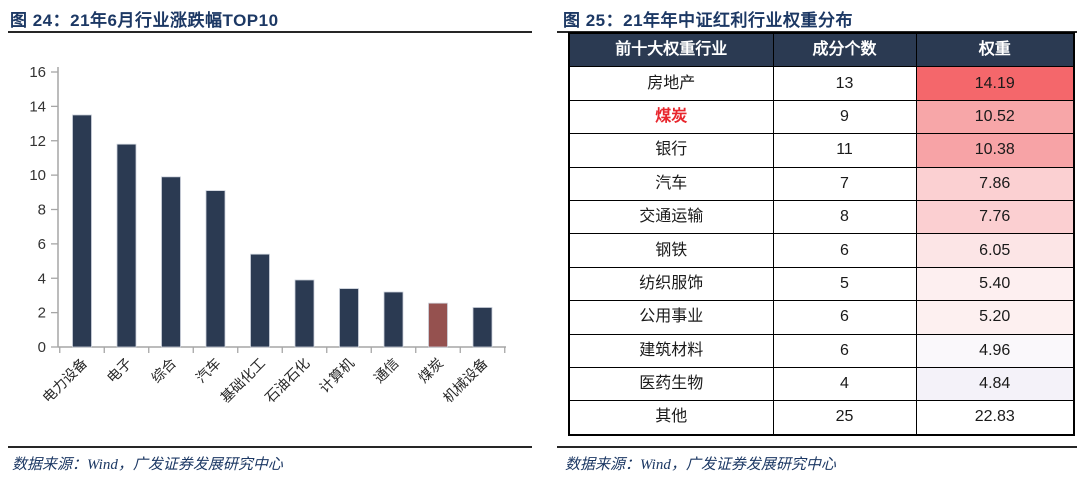 The image size is (1080, 481). What do you see at coordinates (671, 384) in the screenshot?
I see `industry-cell: 医药生物` at bounding box center [671, 384].